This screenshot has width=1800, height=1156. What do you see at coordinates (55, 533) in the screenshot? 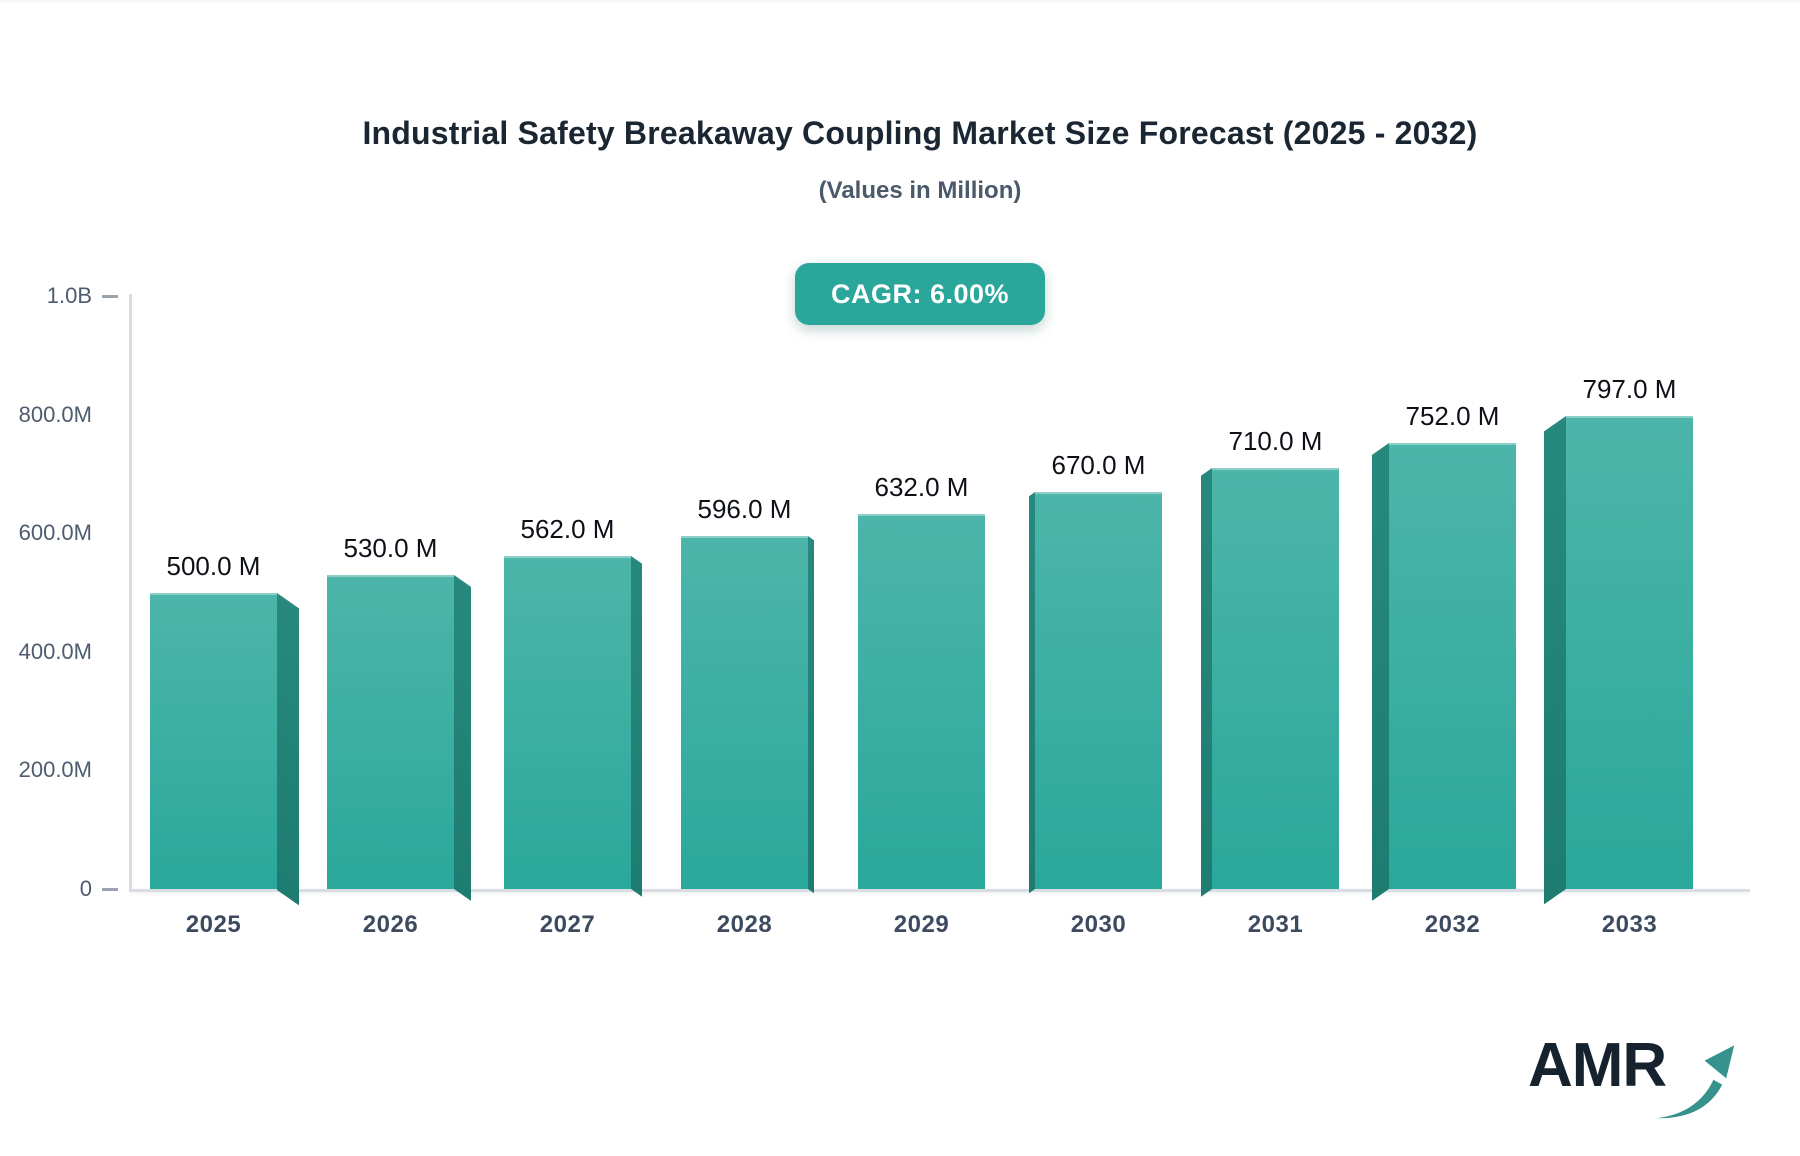
I see `y-axis-tick-label: 600.0M` at bounding box center [55, 533].